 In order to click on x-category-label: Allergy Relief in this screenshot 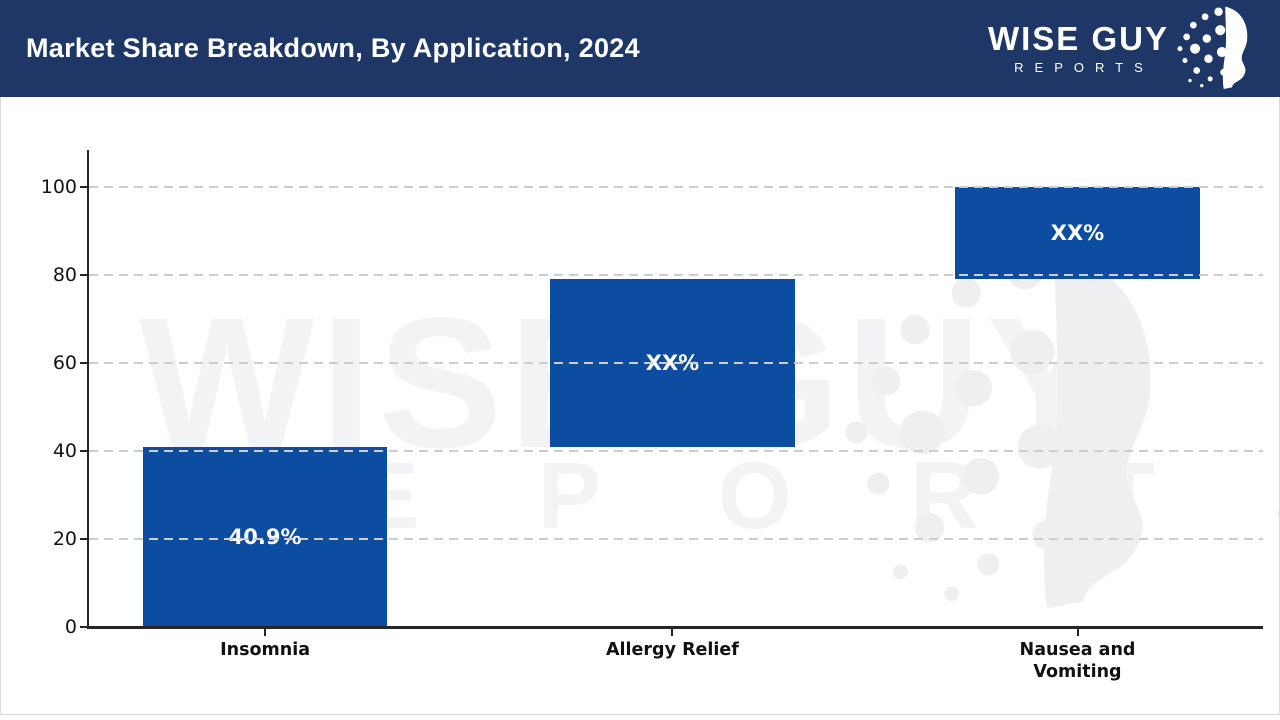, I will do `click(672, 650)`.